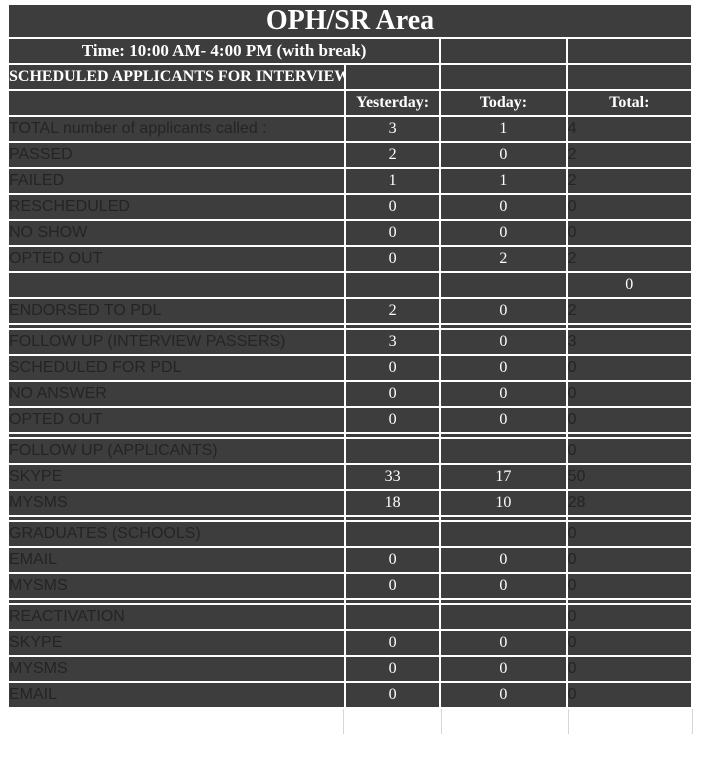 This screenshot has width=721, height=757. I want to click on today-value-cell: 17, so click(503, 477).